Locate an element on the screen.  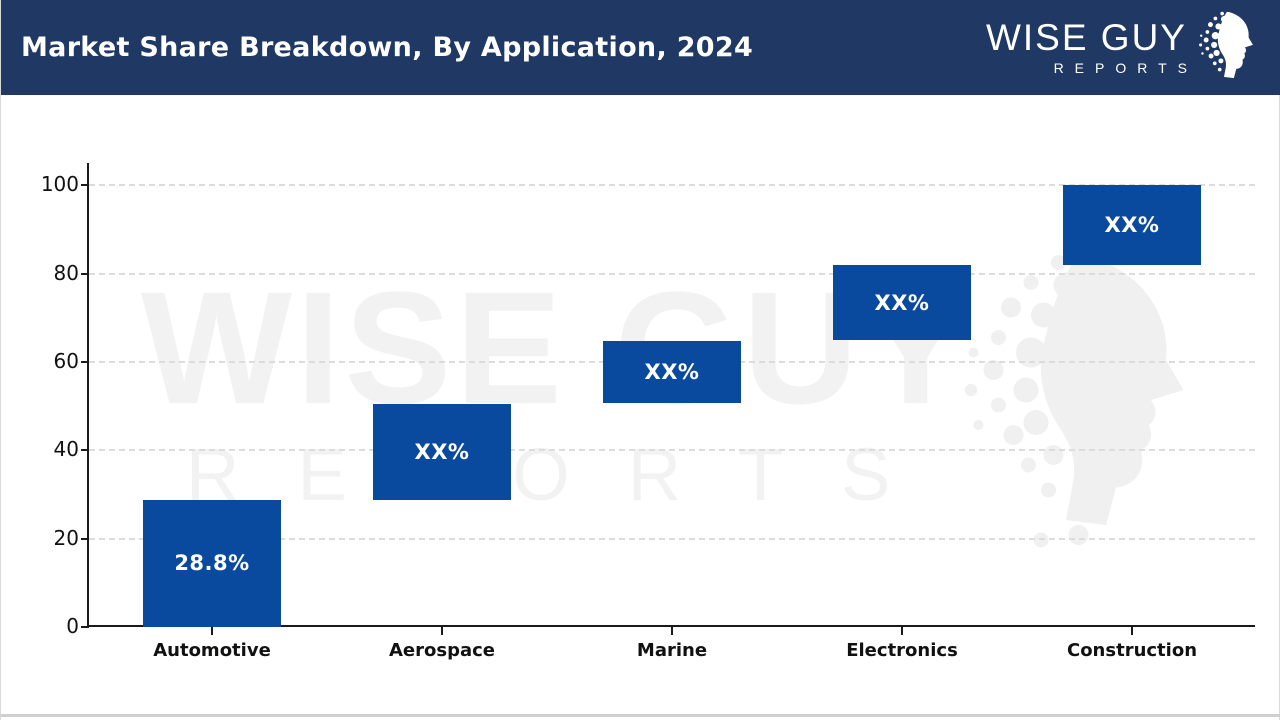
bottom-divider is located at coordinates (640, 715).